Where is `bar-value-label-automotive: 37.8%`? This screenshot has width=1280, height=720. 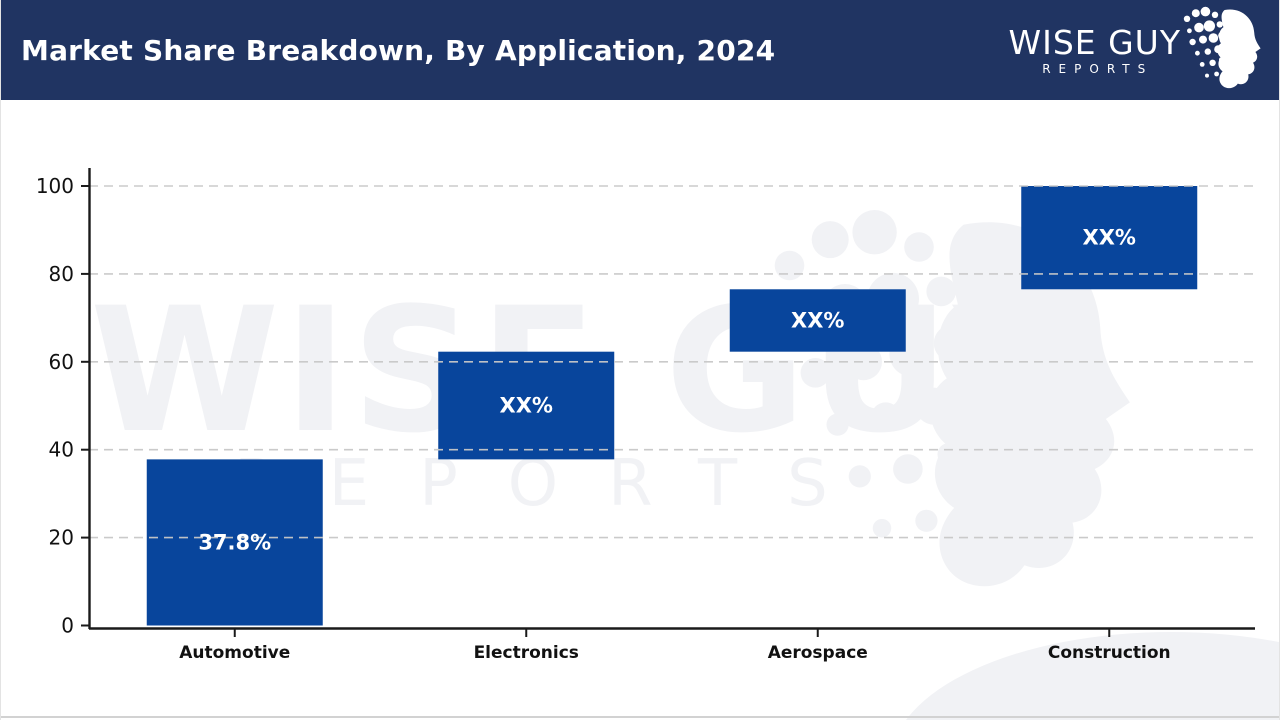 bar-value-label-automotive: 37.8% is located at coordinates (234, 542).